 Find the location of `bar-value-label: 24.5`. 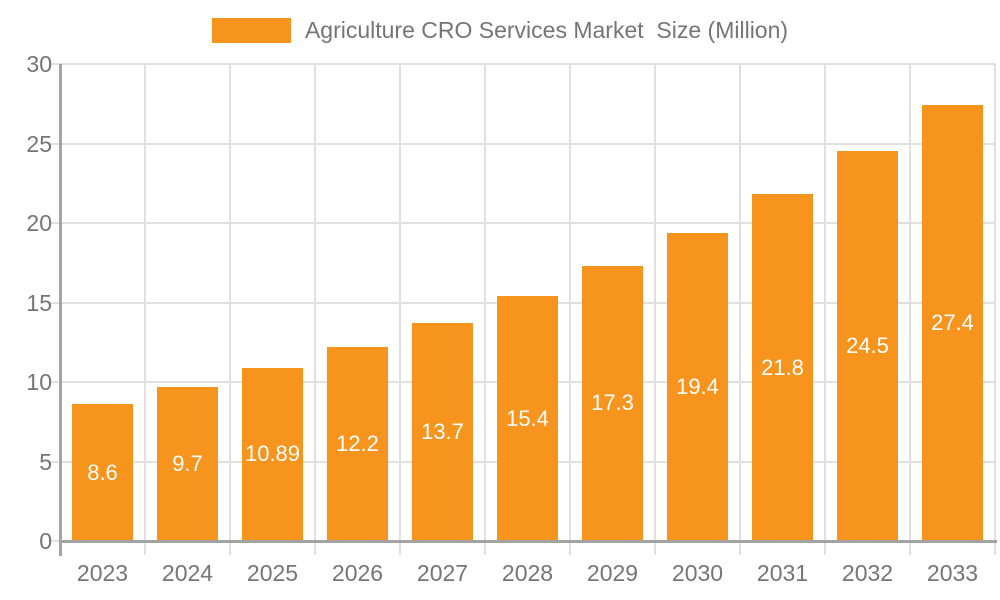

bar-value-label: 24.5 is located at coordinates (867, 346).